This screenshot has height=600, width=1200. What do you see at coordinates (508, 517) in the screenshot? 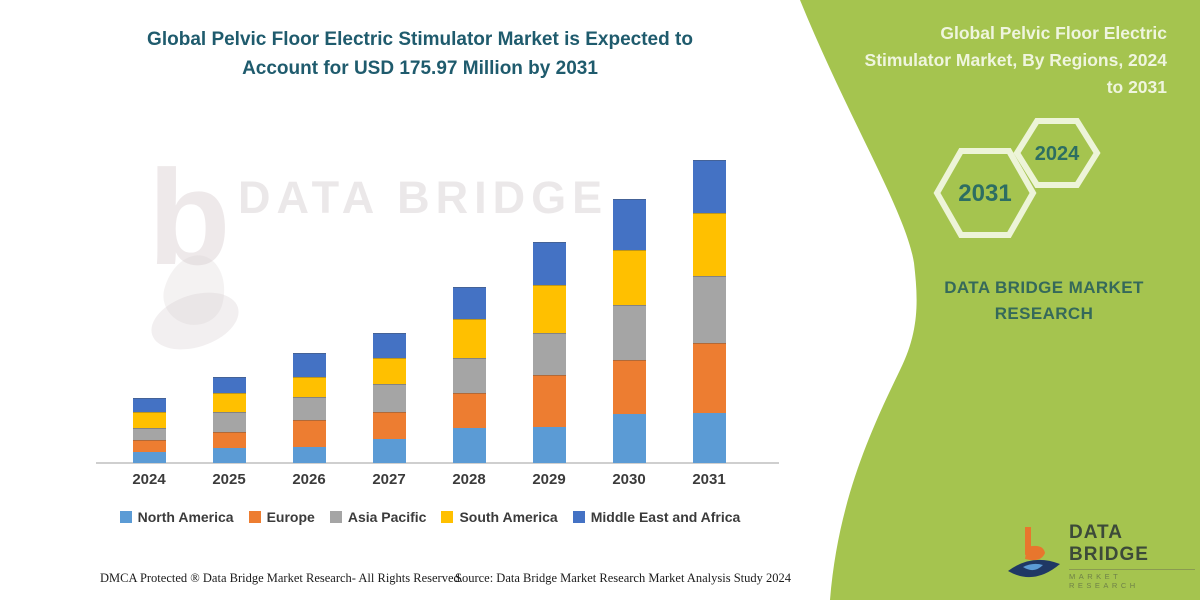
I see `legend-label: South America` at bounding box center [508, 517].